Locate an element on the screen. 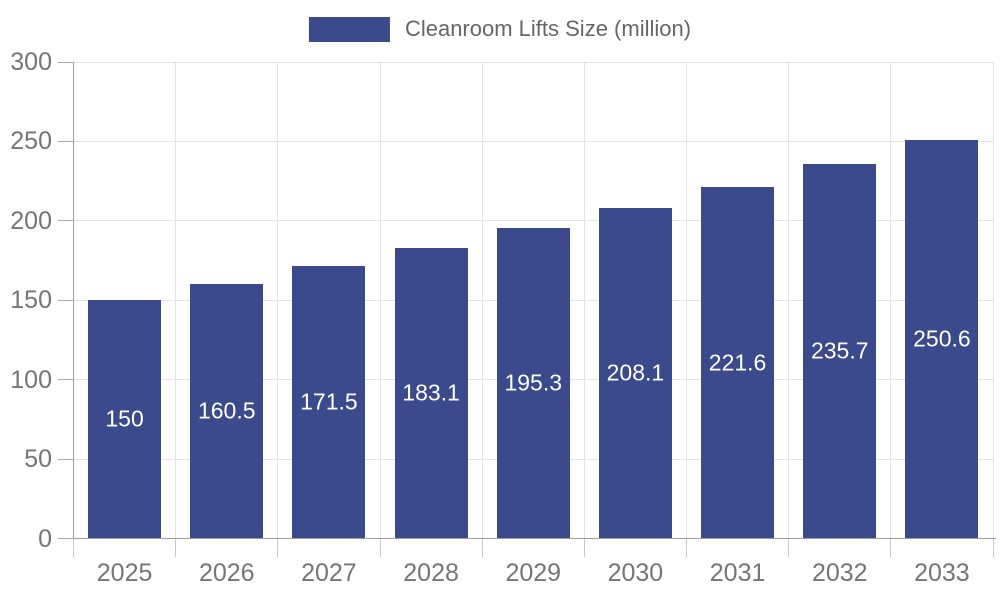 This screenshot has width=1000, height=600. legend-label: Cleanroom Lifts Size (million) is located at coordinates (548, 28).